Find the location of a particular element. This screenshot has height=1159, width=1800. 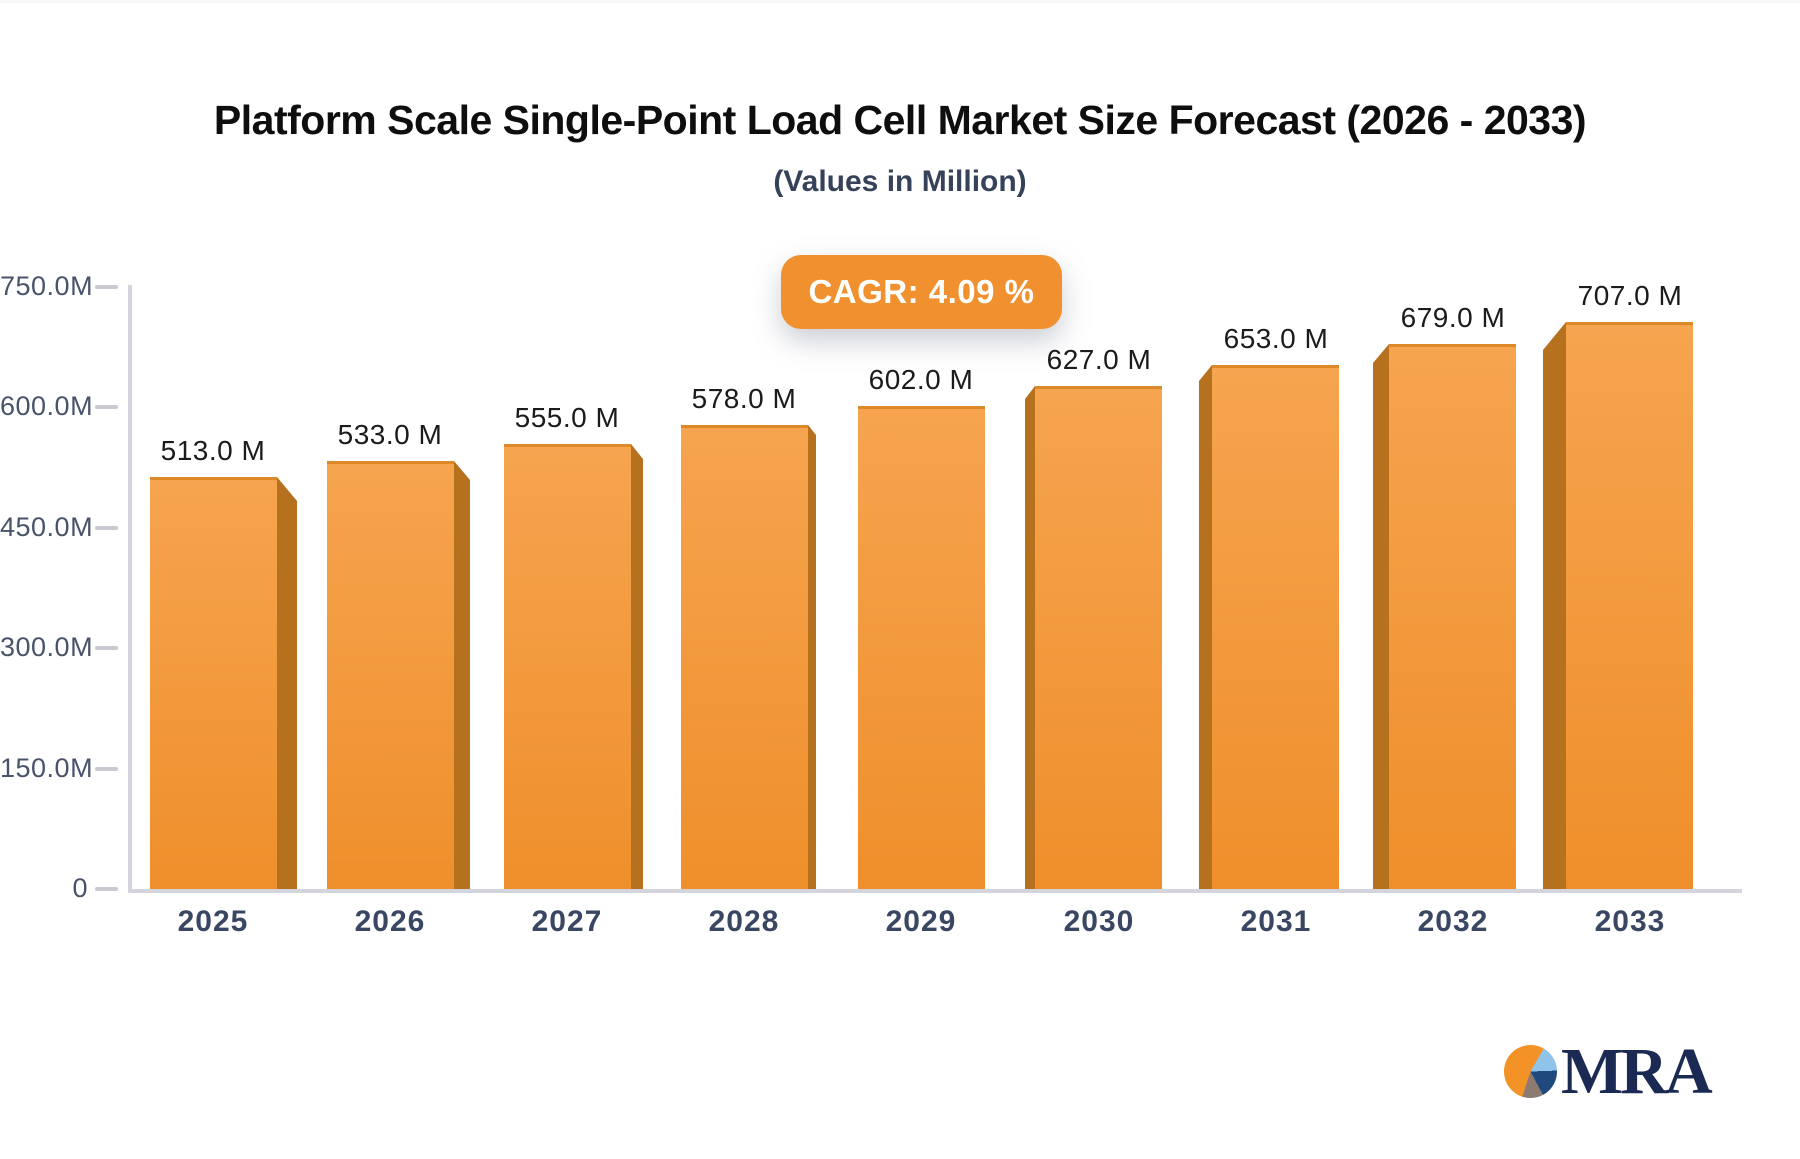

bar-value-label: 627.0 M is located at coordinates (1099, 359).